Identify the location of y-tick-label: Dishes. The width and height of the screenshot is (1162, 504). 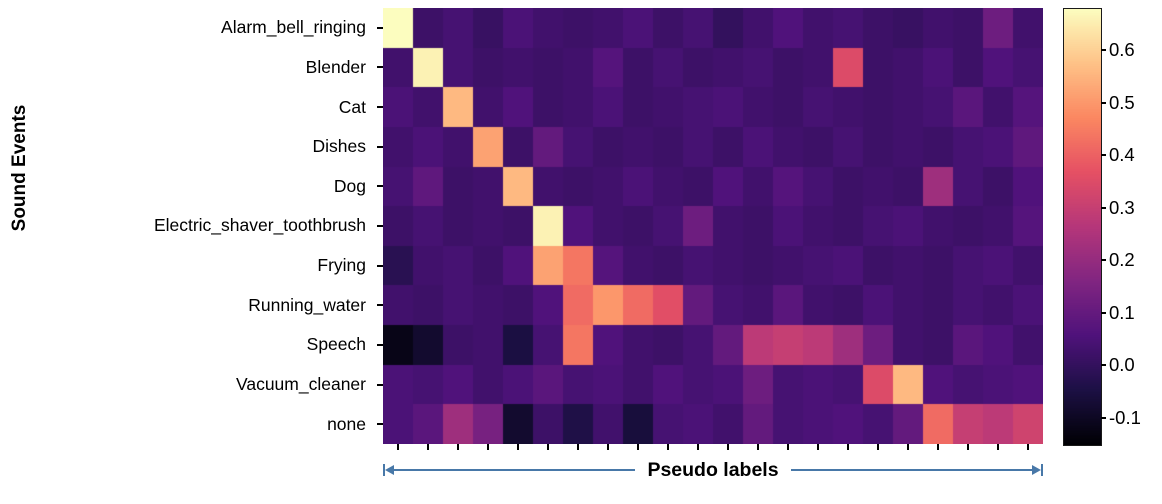
(339, 146).